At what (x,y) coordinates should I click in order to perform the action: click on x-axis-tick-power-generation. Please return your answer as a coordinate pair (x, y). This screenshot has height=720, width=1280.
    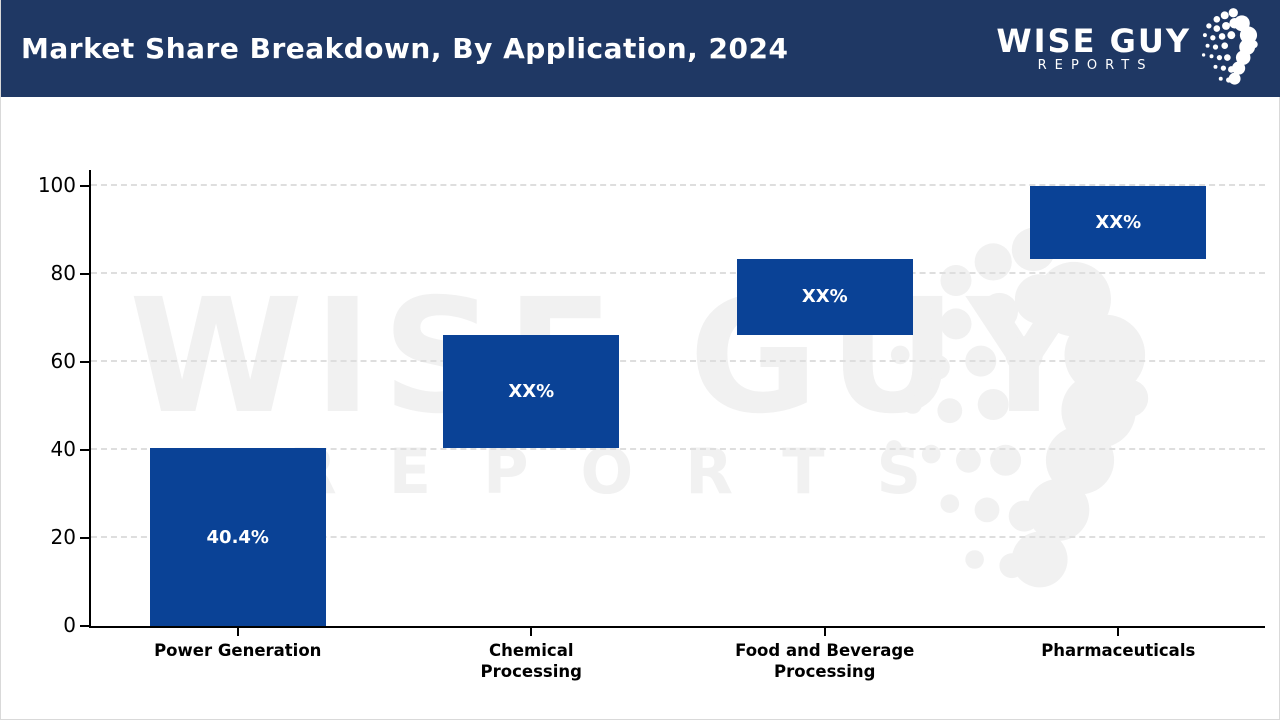
    Looking at the image, I should click on (237, 632).